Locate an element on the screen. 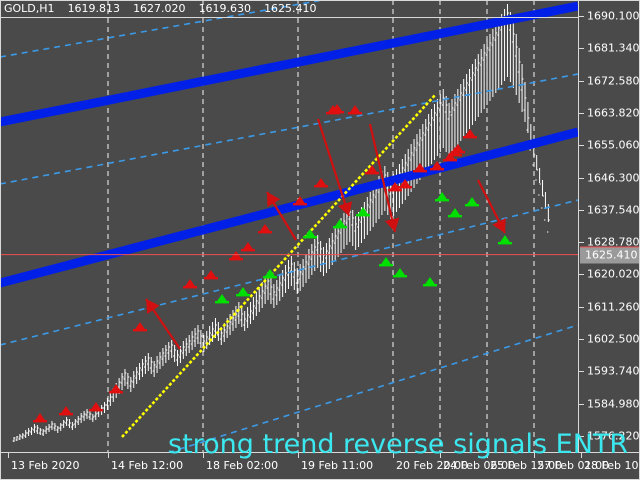 This screenshot has width=640, height=480. price-axis-label: 1620.020 is located at coordinates (613, 274).